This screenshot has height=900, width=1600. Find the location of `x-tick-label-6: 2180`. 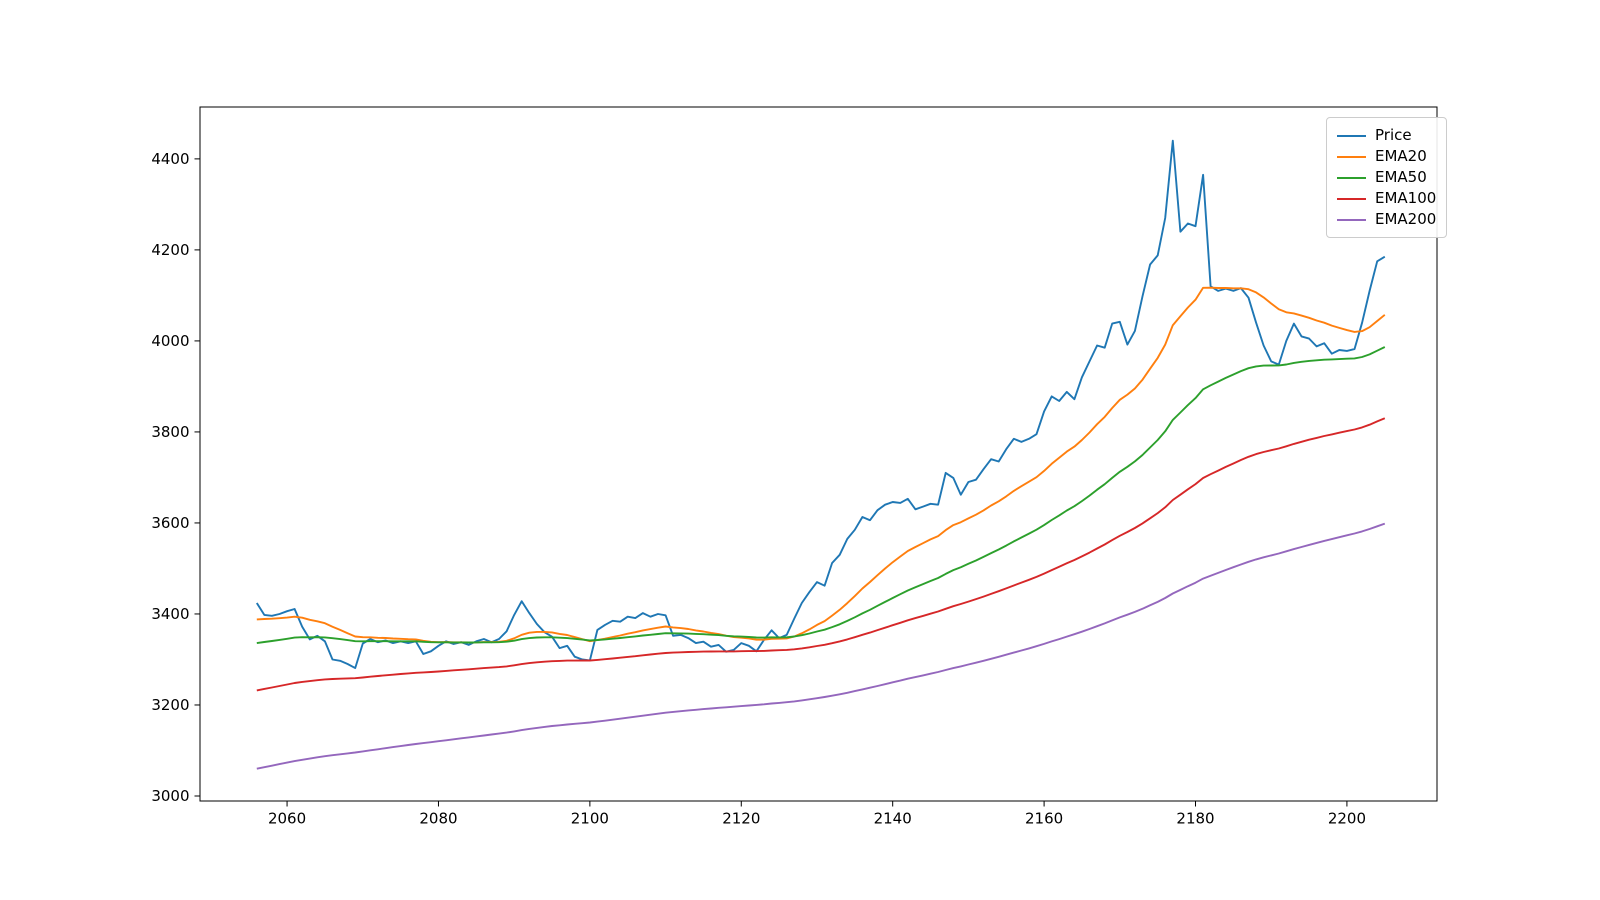

x-tick-label-6: 2180 is located at coordinates (1195, 819).